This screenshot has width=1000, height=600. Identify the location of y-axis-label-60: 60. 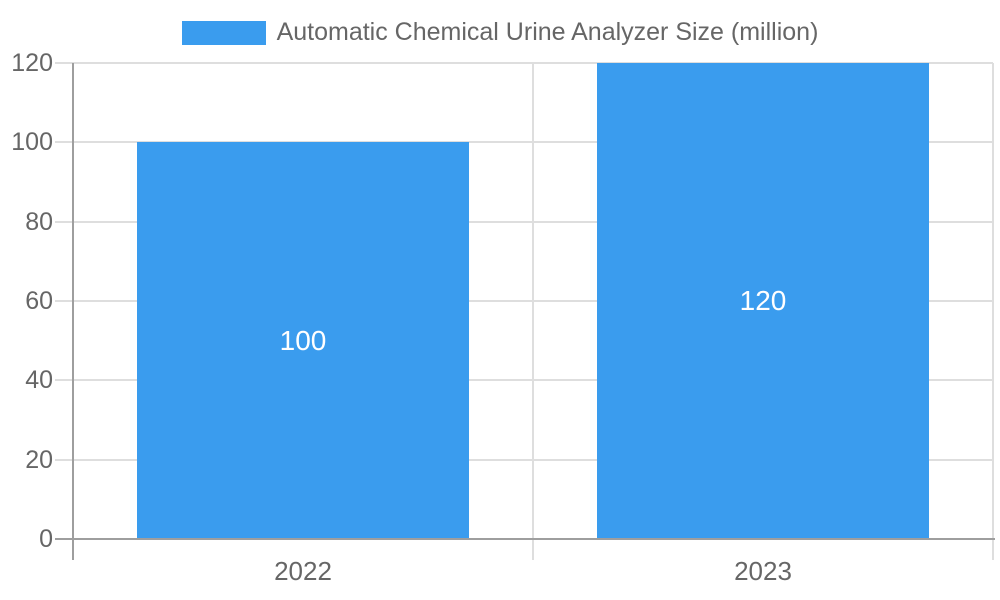
(39, 301).